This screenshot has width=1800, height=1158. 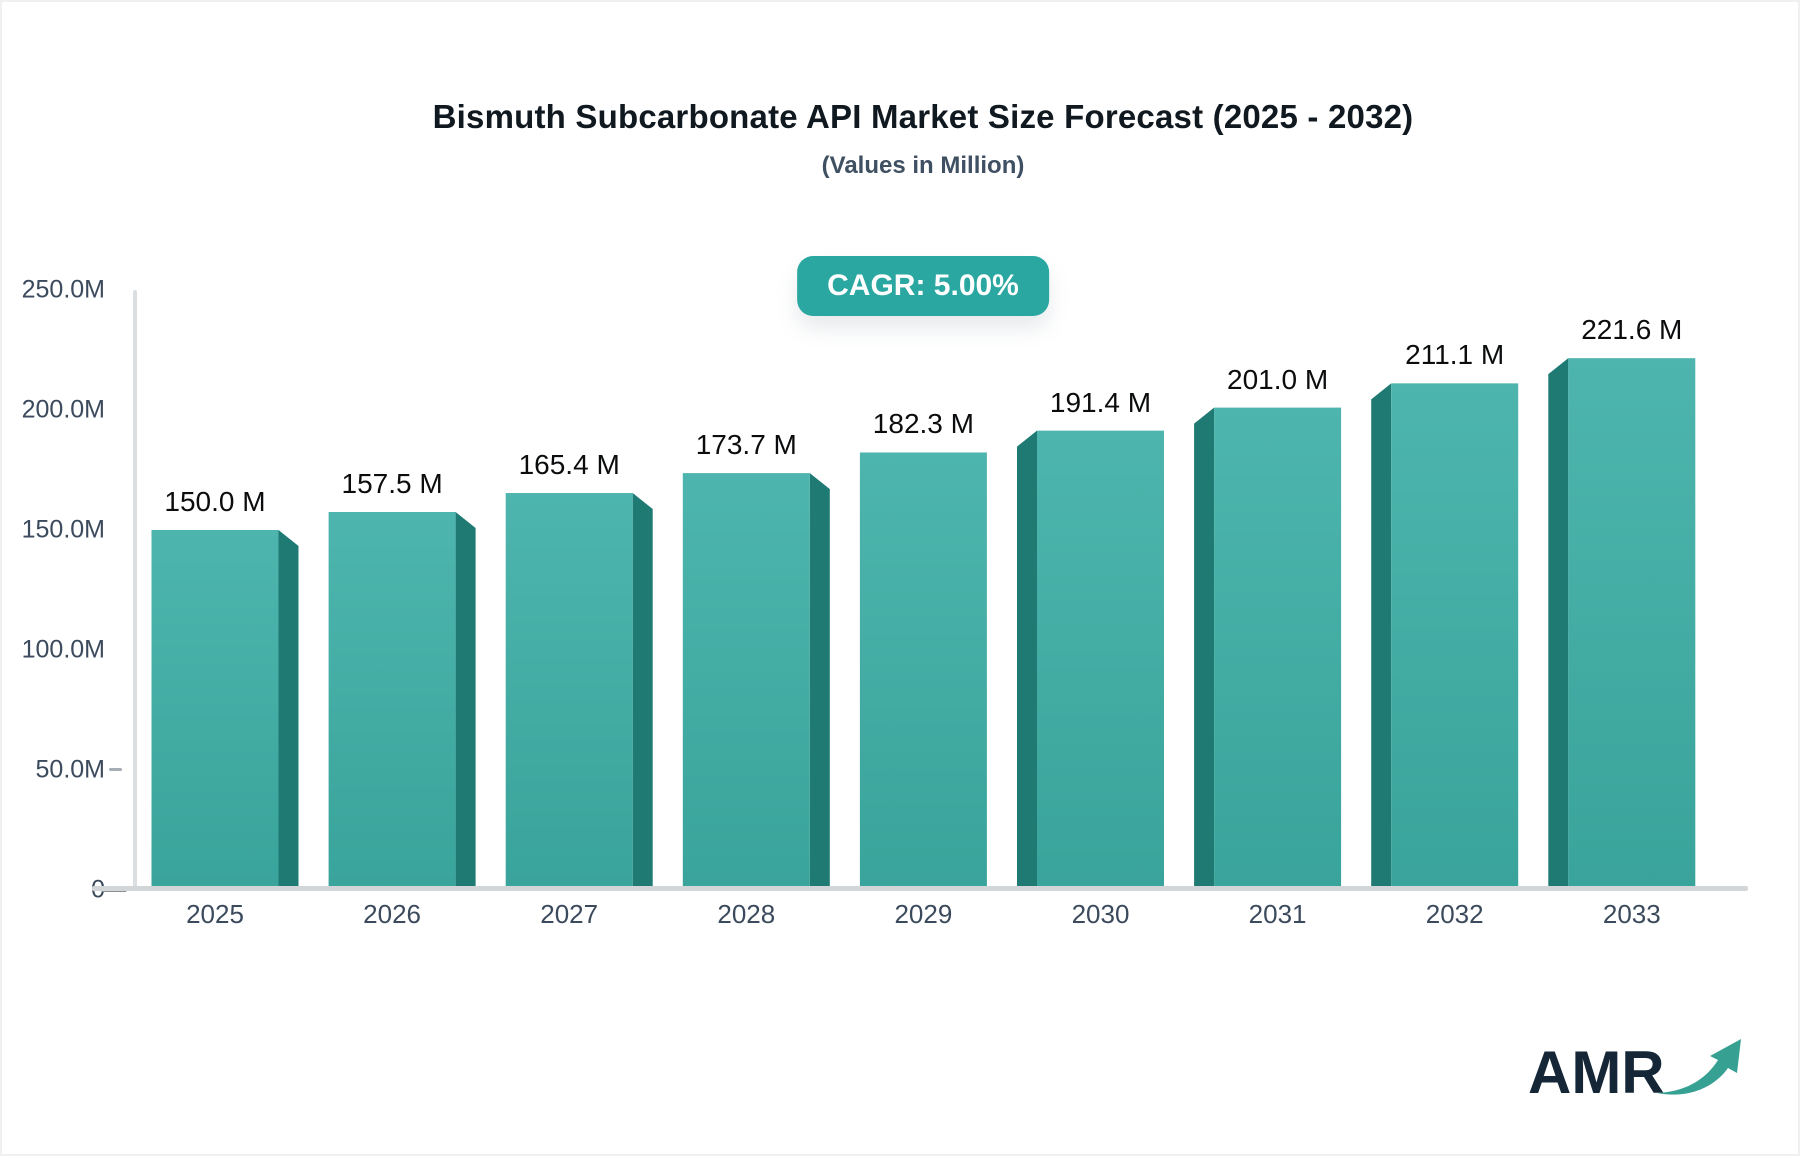 I want to click on growth-arrow-icon, so click(x=1698, y=1067).